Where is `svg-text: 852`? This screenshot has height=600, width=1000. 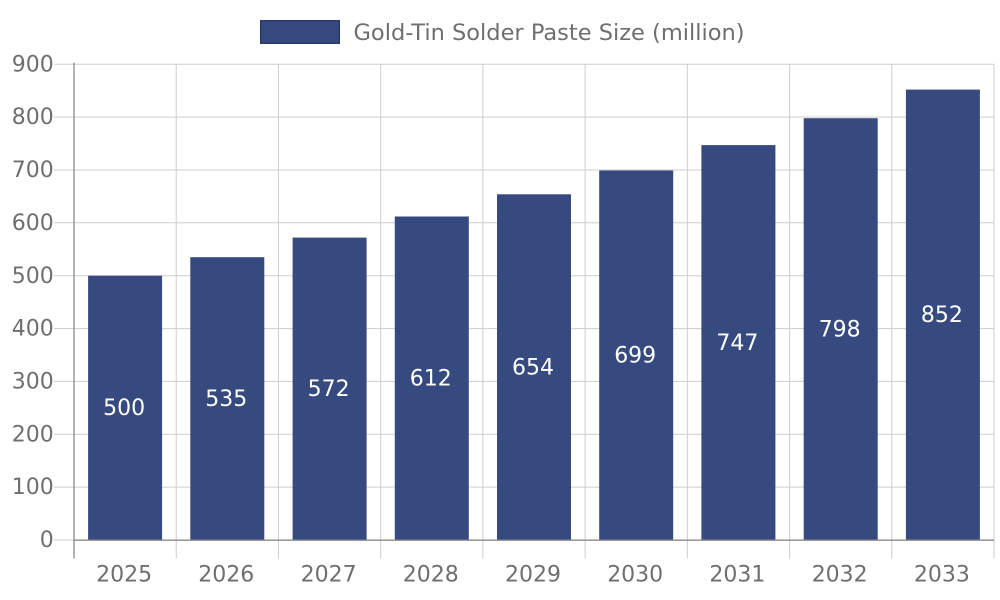
svg-text: 852 is located at coordinates (942, 315).